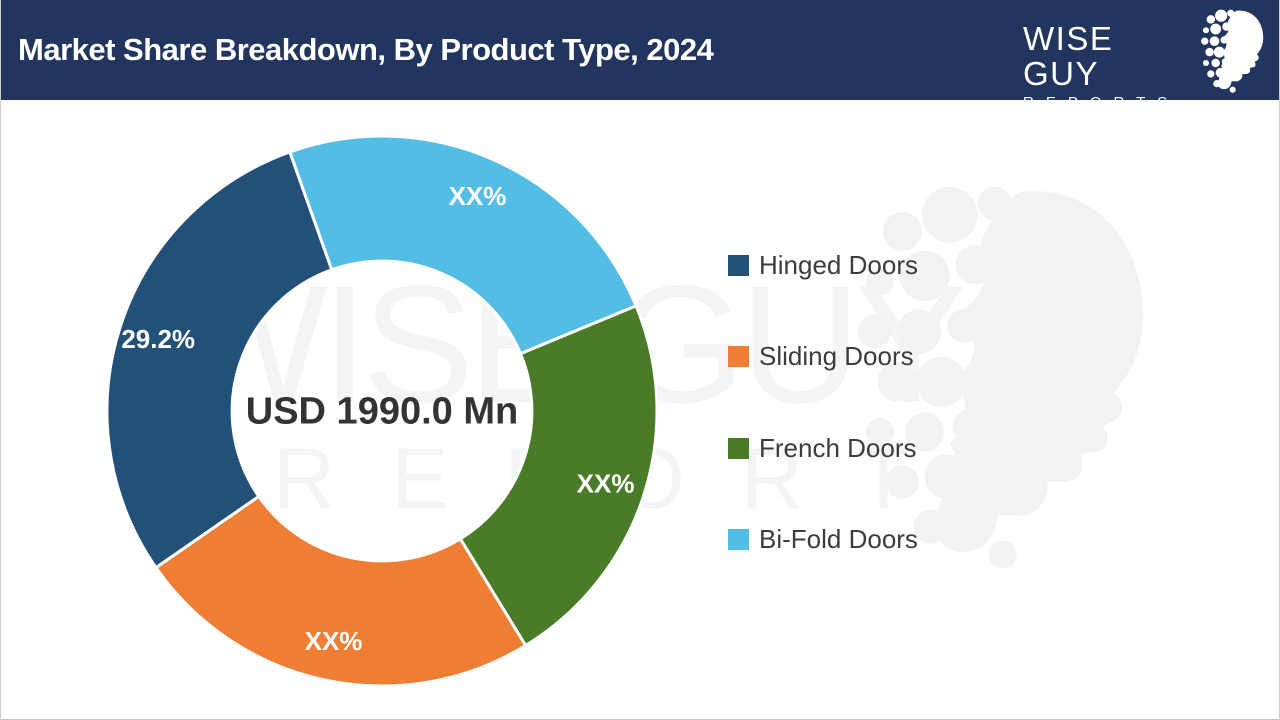 This screenshot has width=1280, height=720. What do you see at coordinates (334, 641) in the screenshot?
I see `slice-label-sliding-doors: XX%` at bounding box center [334, 641].